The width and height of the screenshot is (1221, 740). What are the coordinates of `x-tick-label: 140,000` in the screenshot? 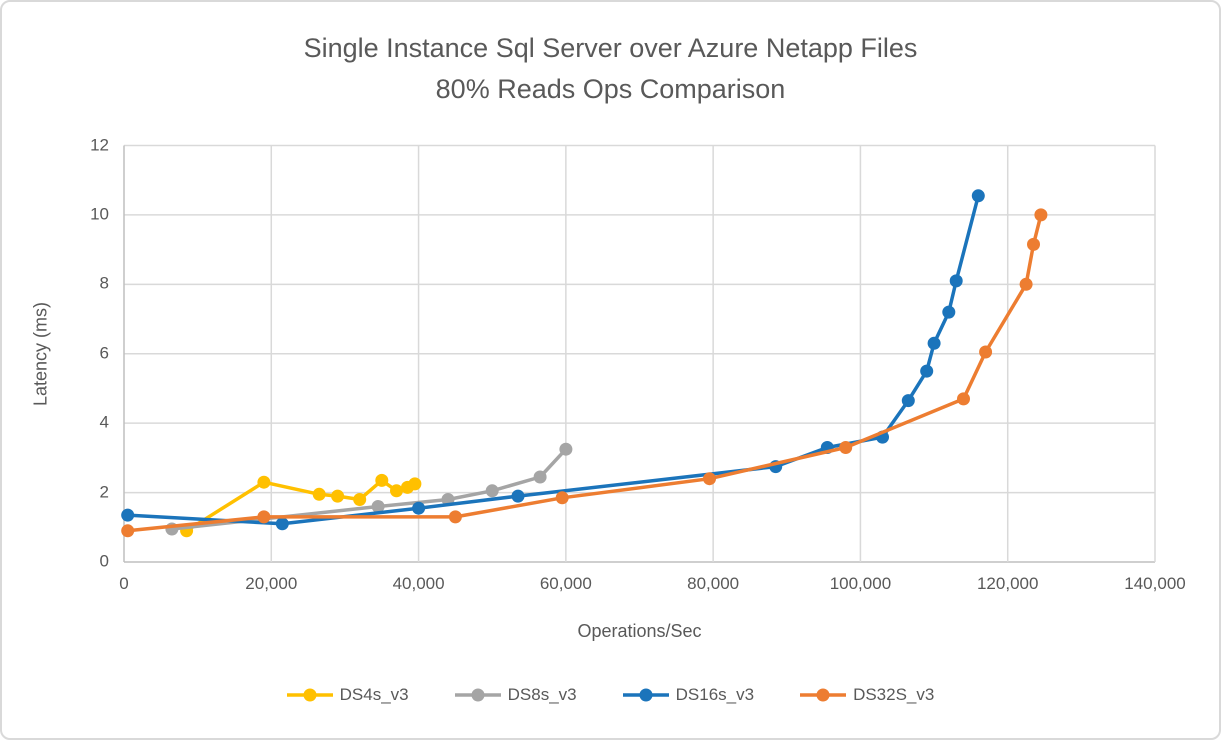 It's located at (1155, 583).